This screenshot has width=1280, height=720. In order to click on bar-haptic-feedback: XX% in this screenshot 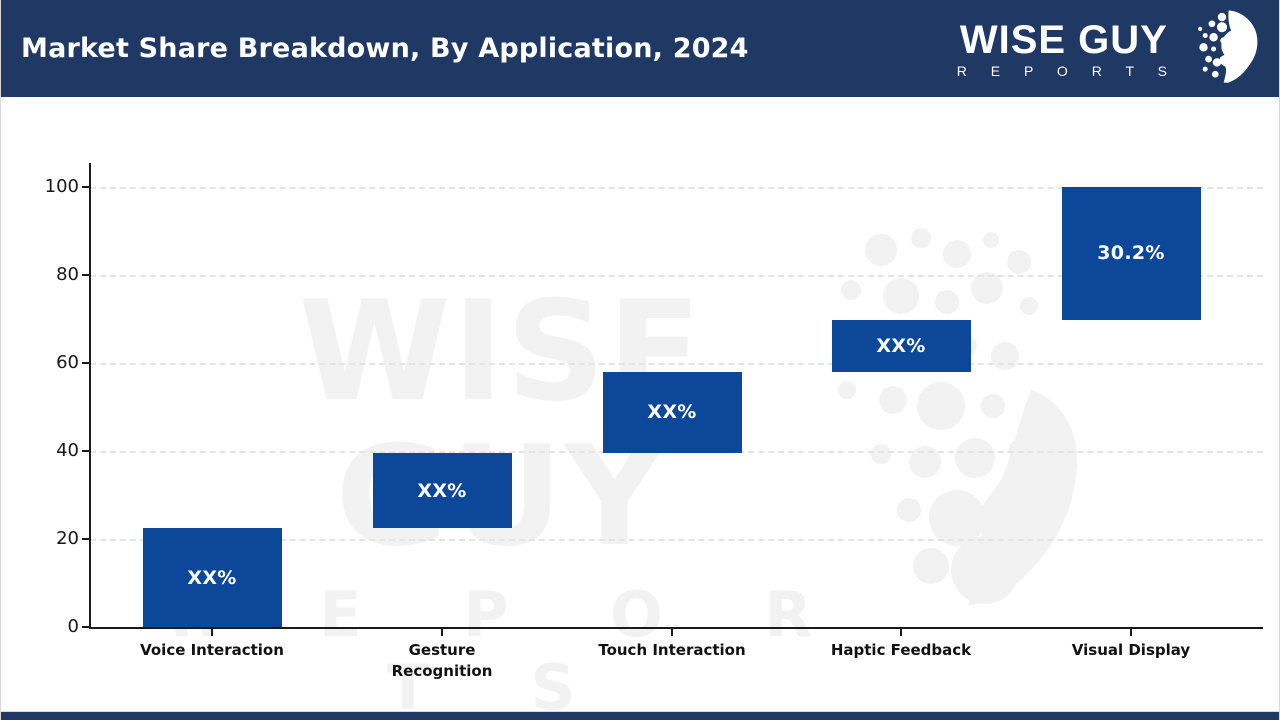, I will do `click(901, 345)`.